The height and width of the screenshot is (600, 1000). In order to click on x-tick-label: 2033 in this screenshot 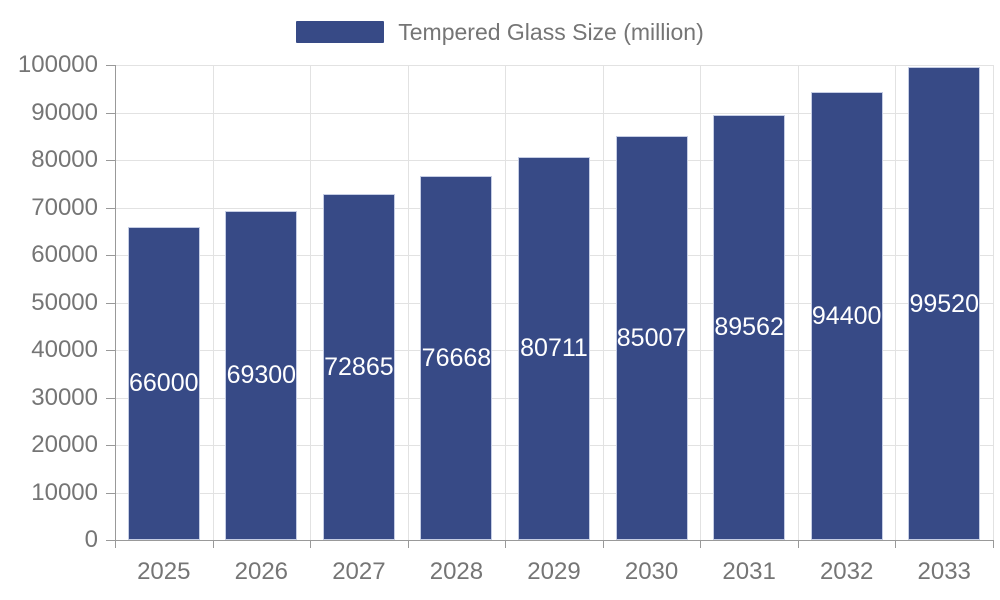, I will do `click(944, 571)`.